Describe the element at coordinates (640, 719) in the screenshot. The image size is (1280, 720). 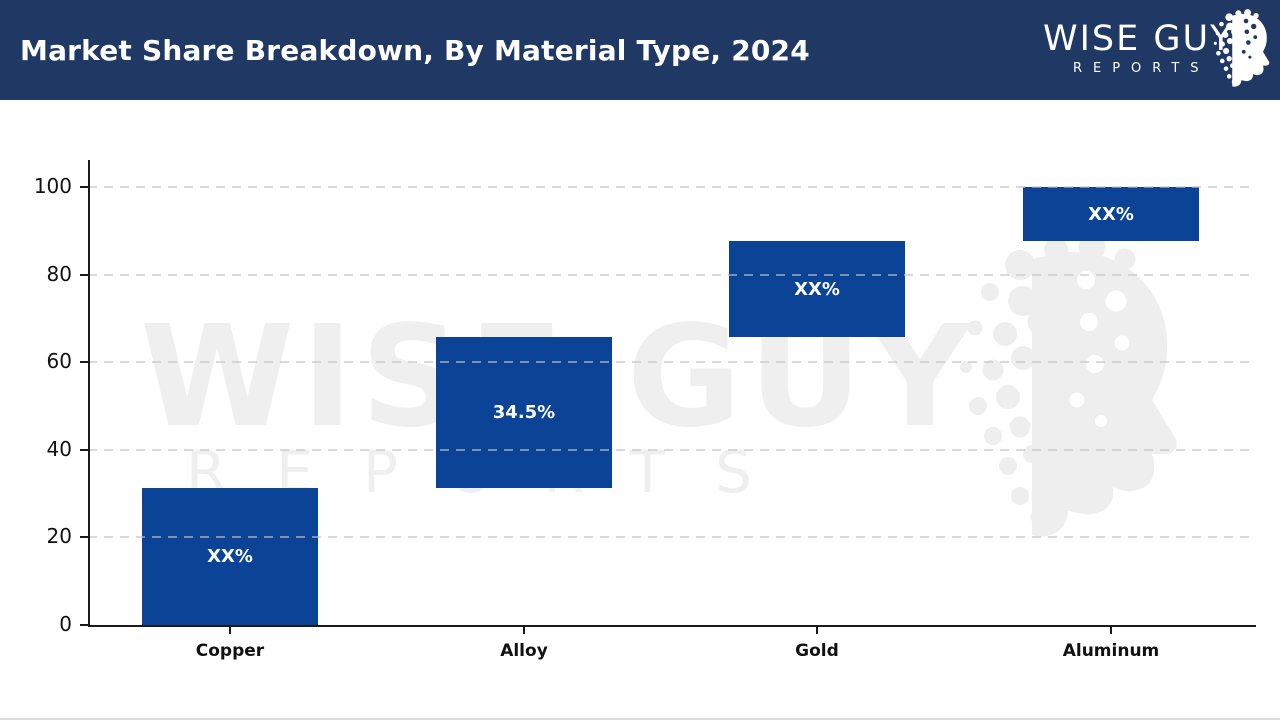
I see `bottom-edge-line` at that location.